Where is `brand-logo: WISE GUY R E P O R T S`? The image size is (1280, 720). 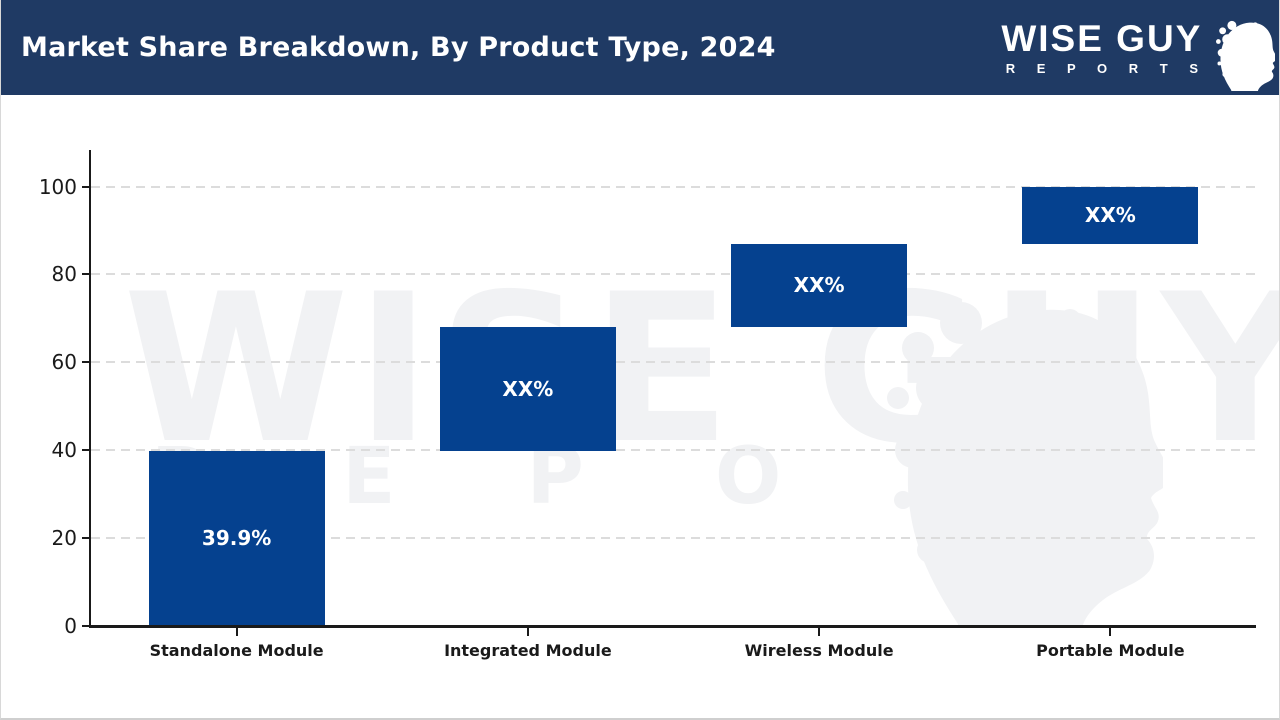
brand-logo: WISE GUY R E P O R T S is located at coordinates (1136, 47).